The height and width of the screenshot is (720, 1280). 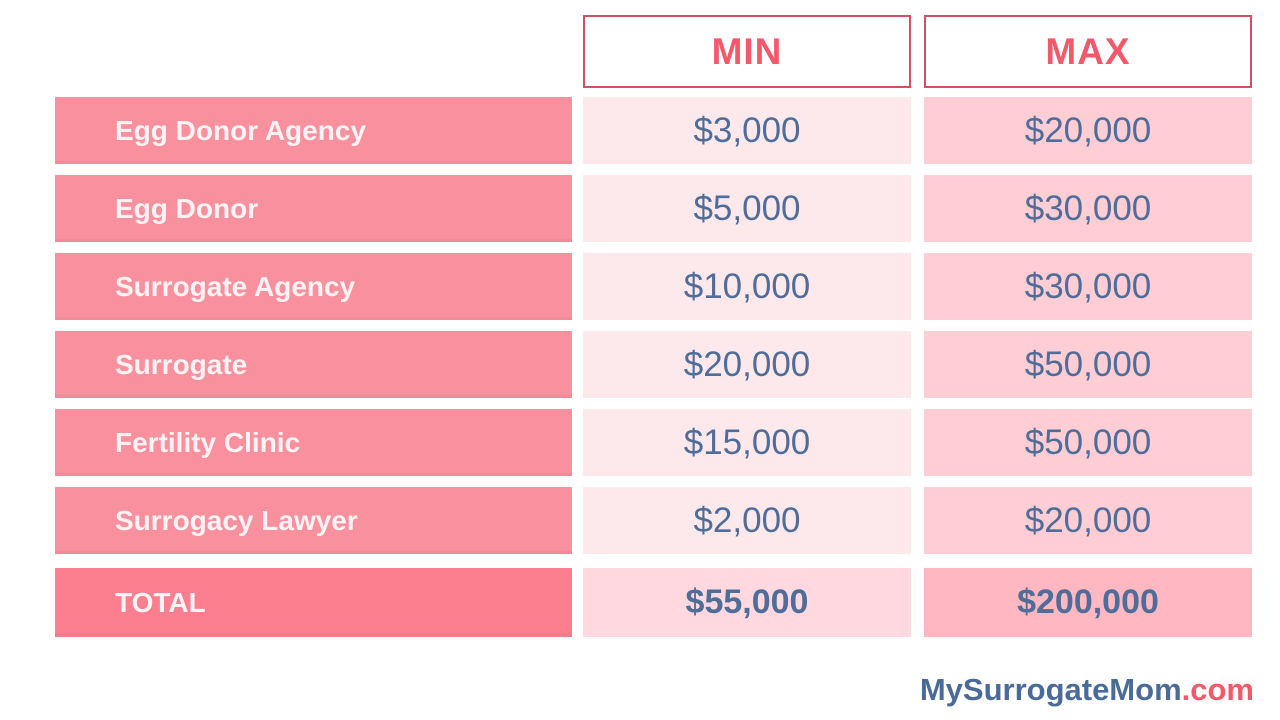 I want to click on min-value-cell: $20,000, so click(x=747, y=364).